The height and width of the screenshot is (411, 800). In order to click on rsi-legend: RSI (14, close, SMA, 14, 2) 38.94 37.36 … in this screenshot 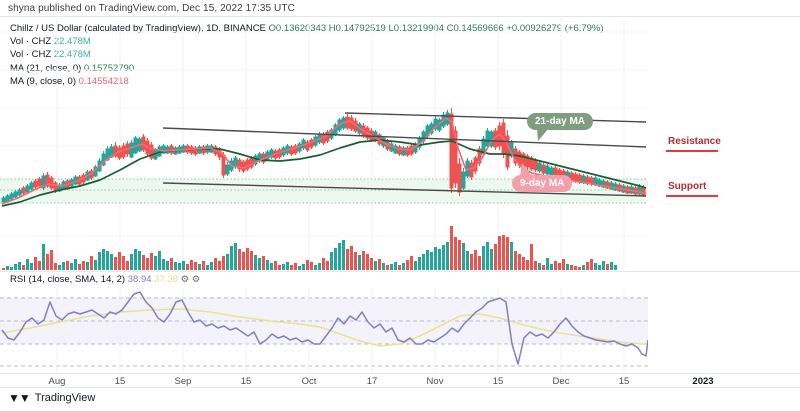, I will do `click(105, 279)`.